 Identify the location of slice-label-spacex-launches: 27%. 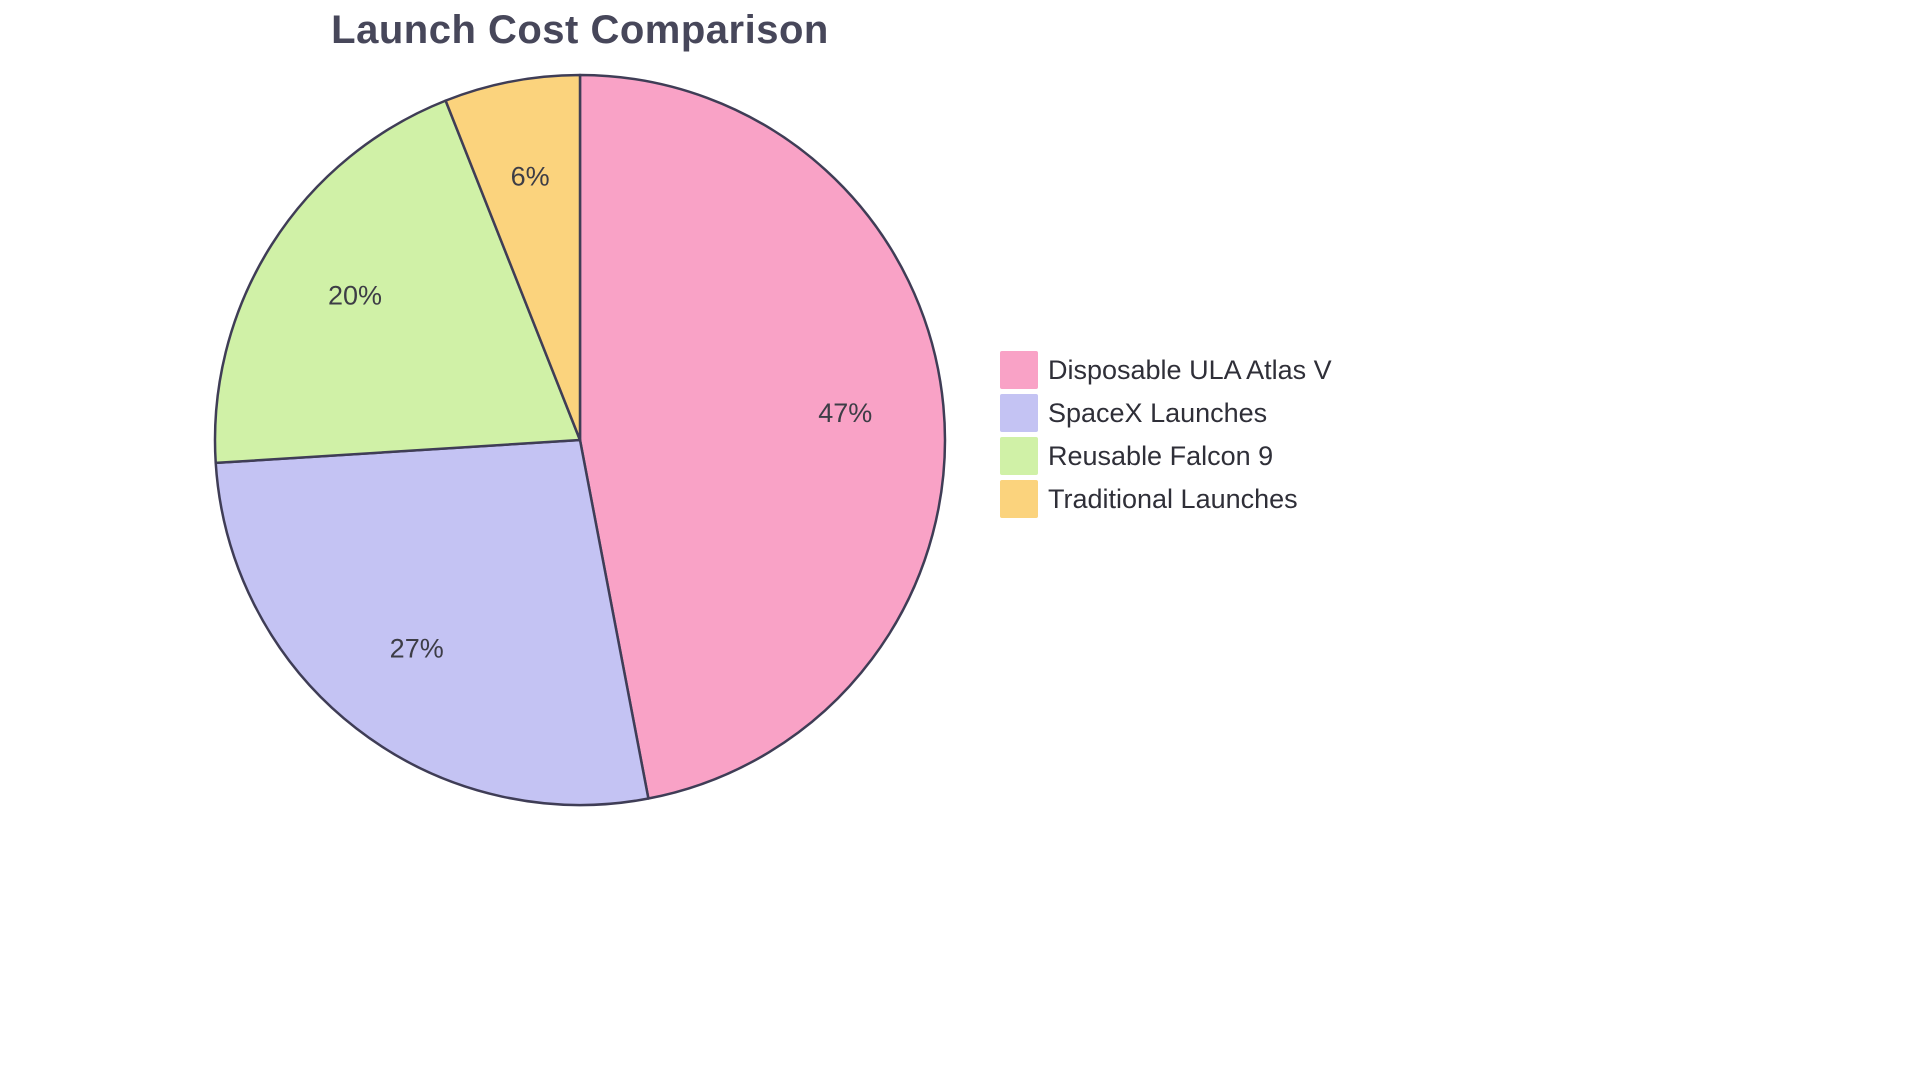
(417, 649).